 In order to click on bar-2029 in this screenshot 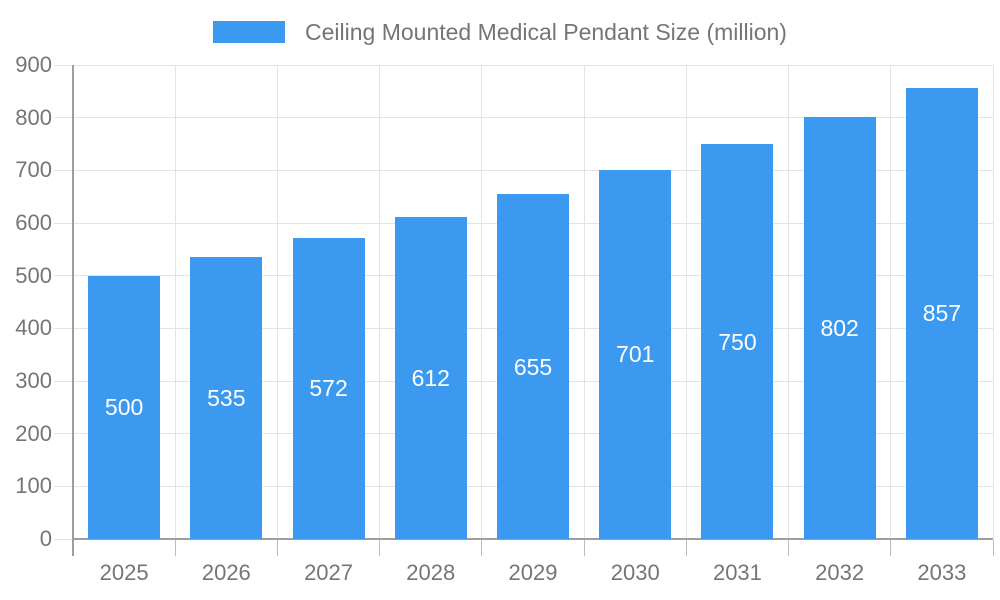, I will do `click(533, 366)`.